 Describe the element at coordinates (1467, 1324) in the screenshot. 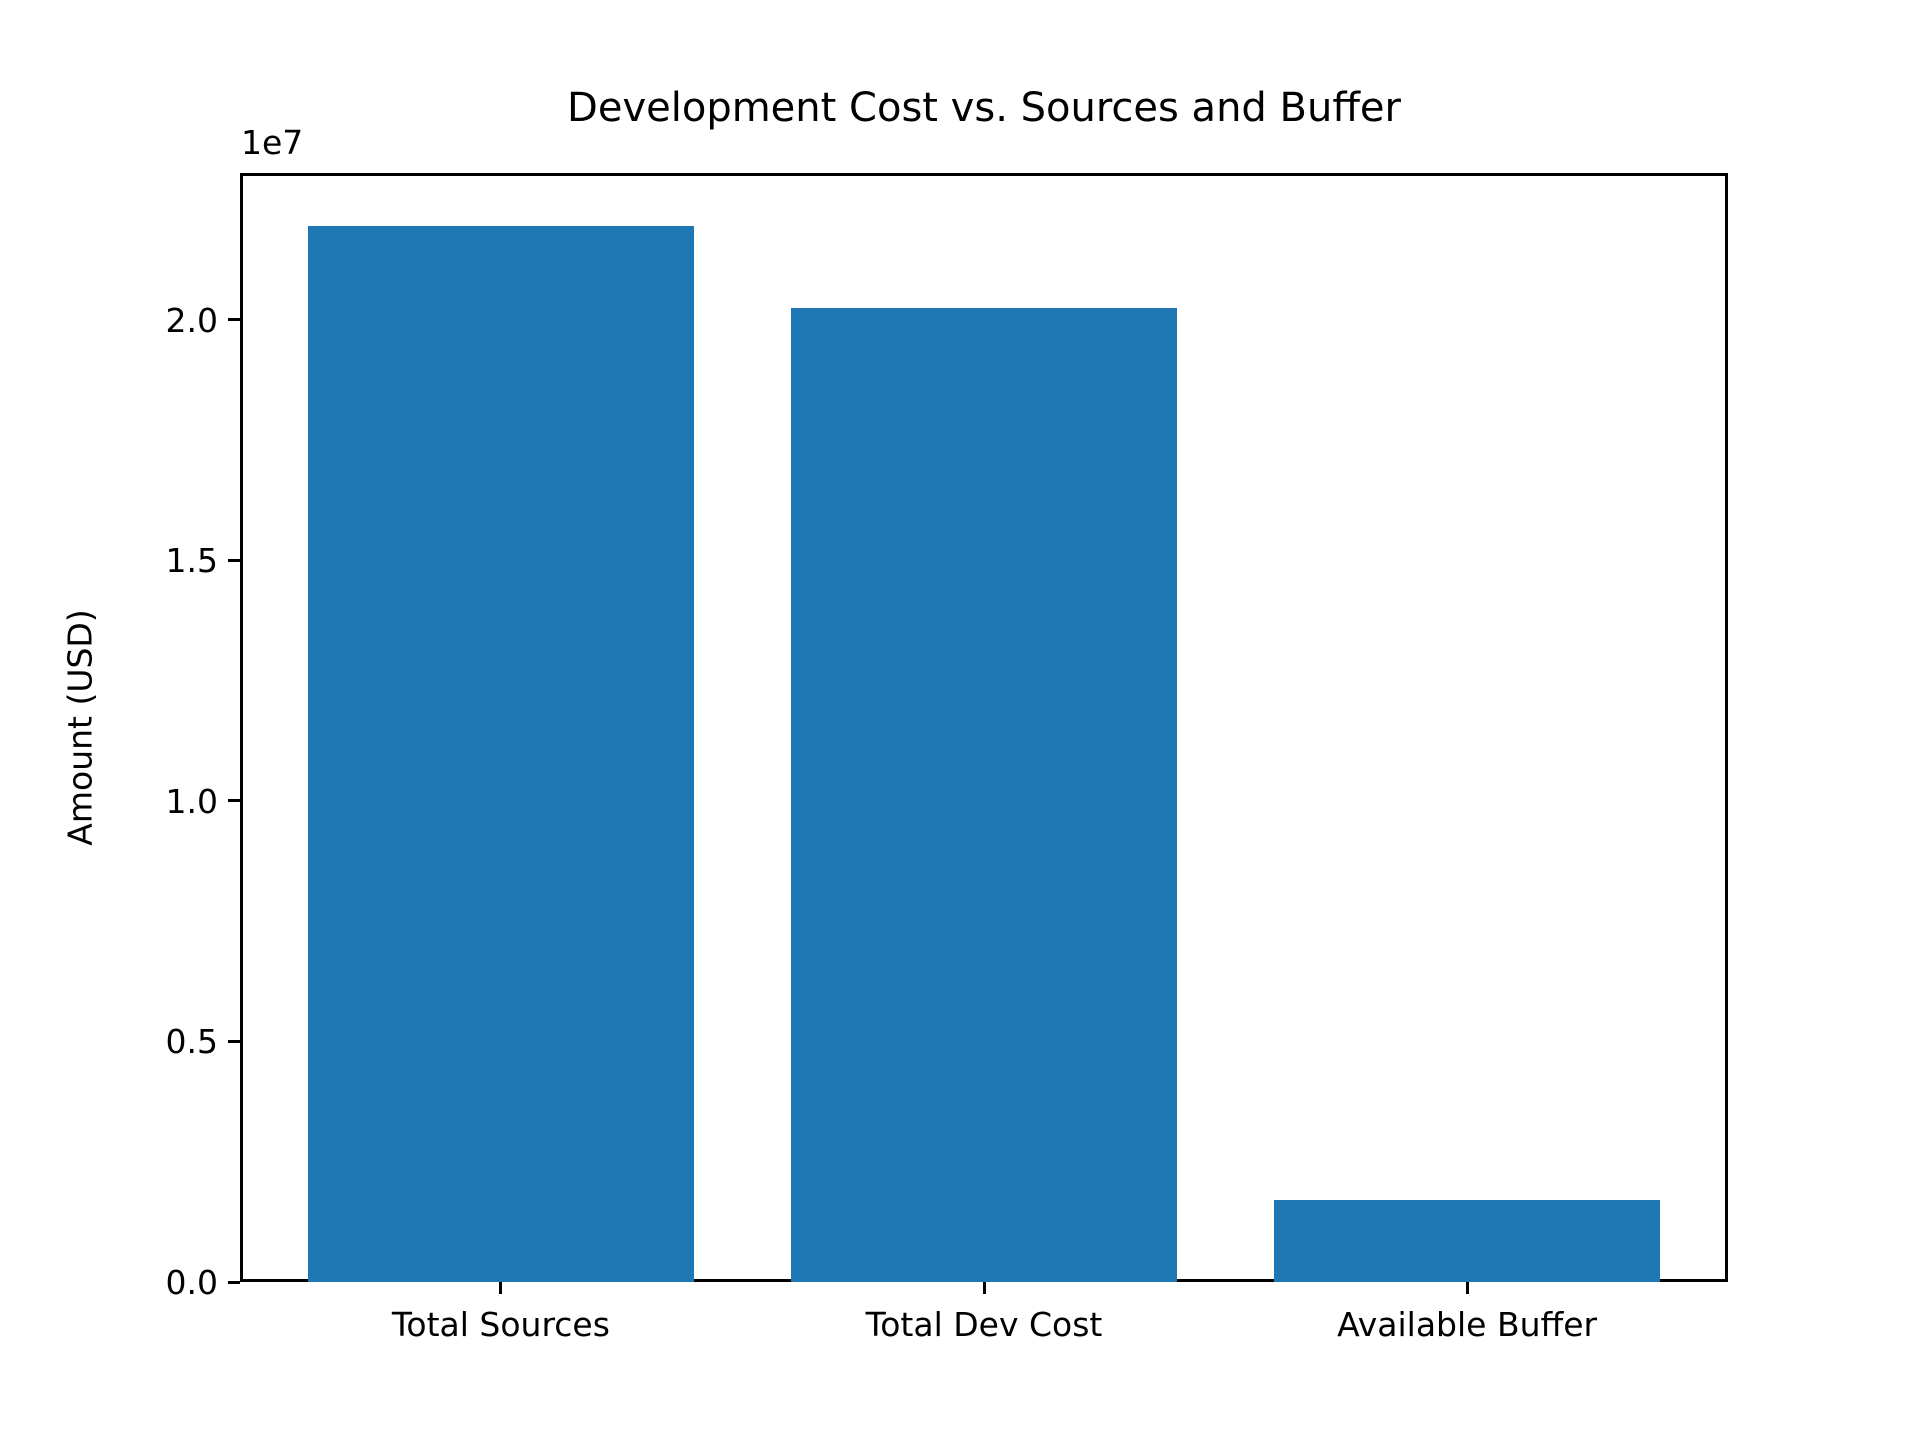

I see `x-tick-label-available-buffer: Available Buffer` at that location.